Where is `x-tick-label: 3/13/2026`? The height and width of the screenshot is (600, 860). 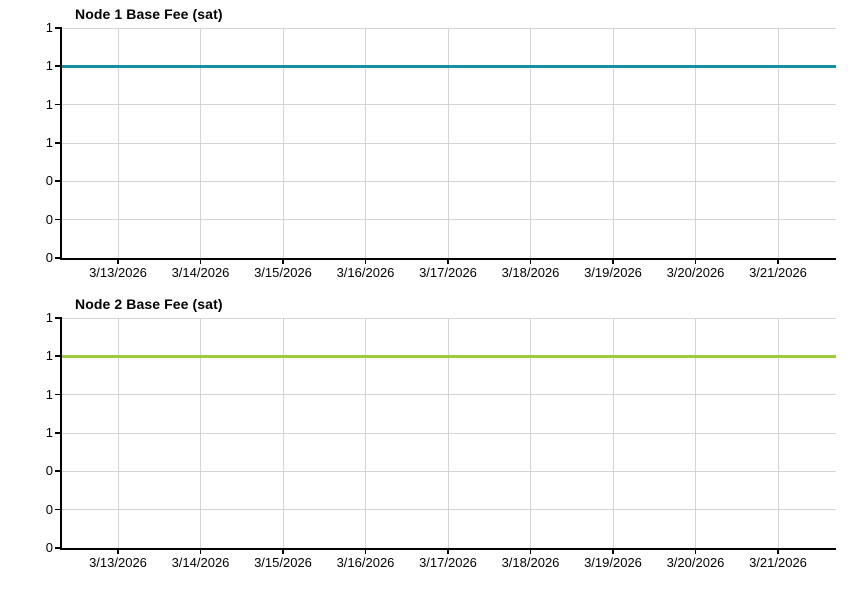 x-tick-label: 3/13/2026 is located at coordinates (118, 562).